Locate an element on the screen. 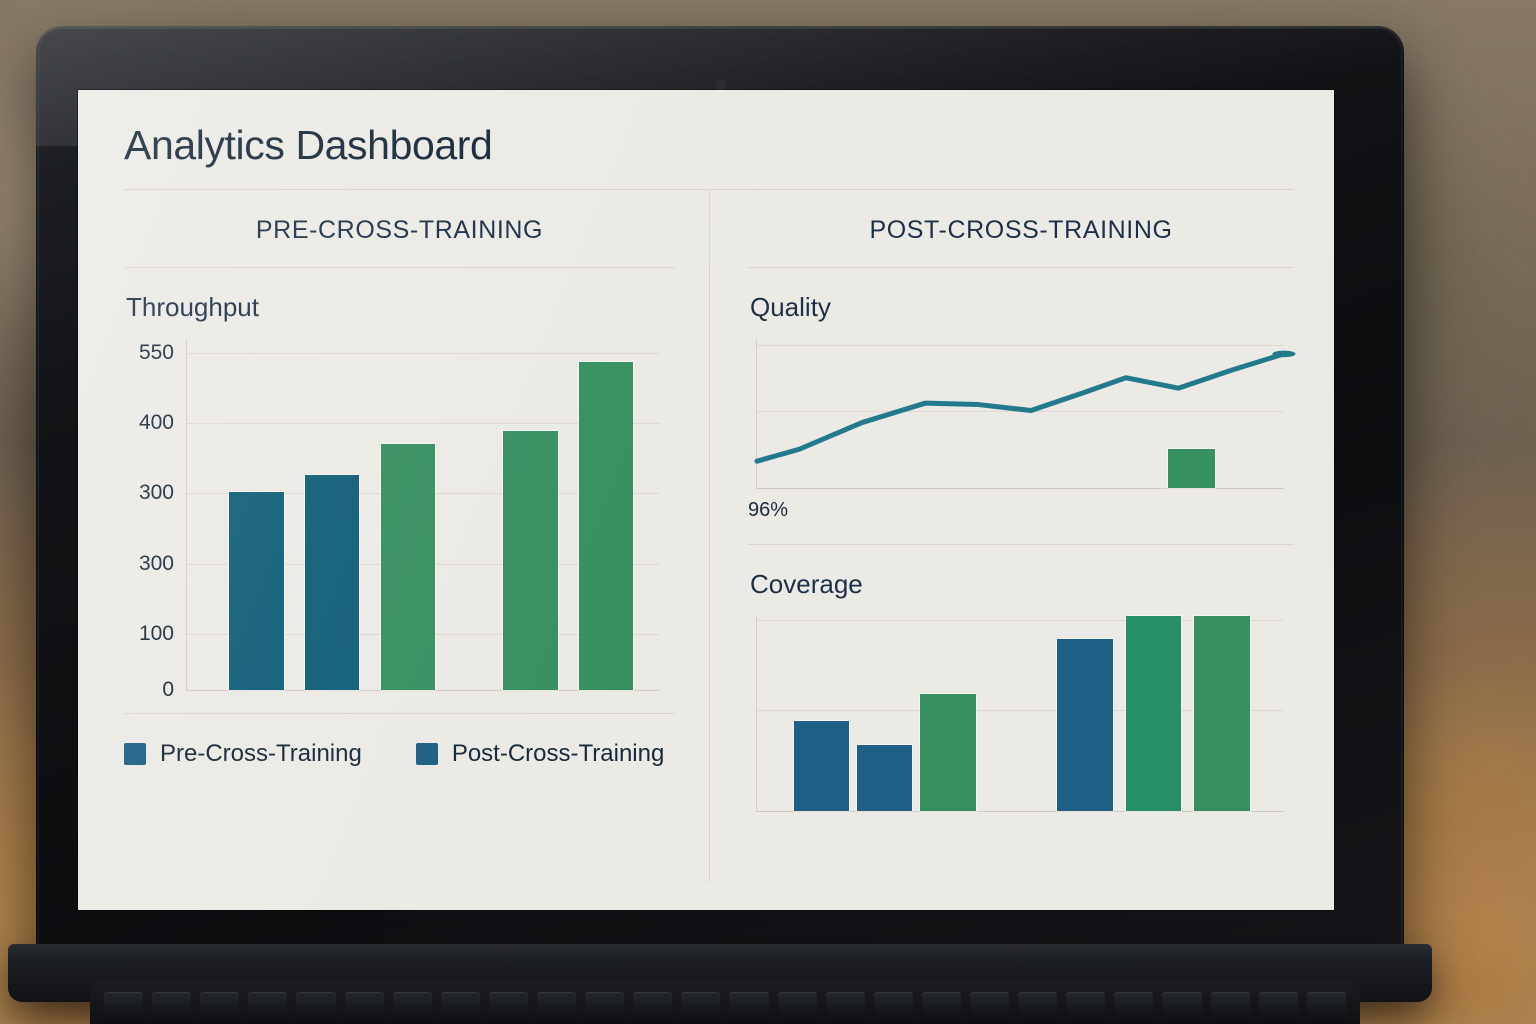  y-tick-label: 0 is located at coordinates (168, 690).